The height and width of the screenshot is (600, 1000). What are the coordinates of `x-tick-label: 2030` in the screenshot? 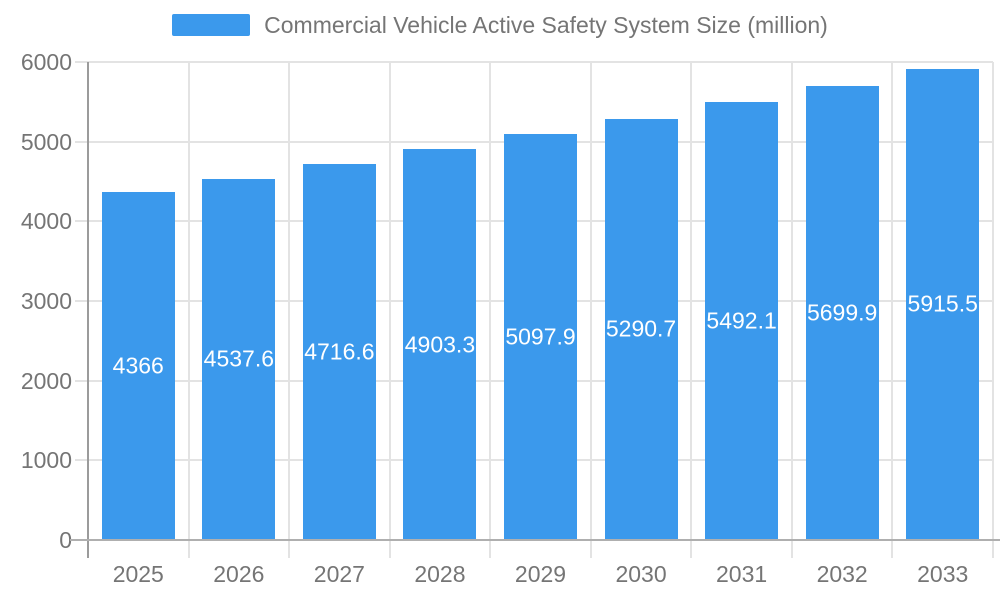 It's located at (641, 574).